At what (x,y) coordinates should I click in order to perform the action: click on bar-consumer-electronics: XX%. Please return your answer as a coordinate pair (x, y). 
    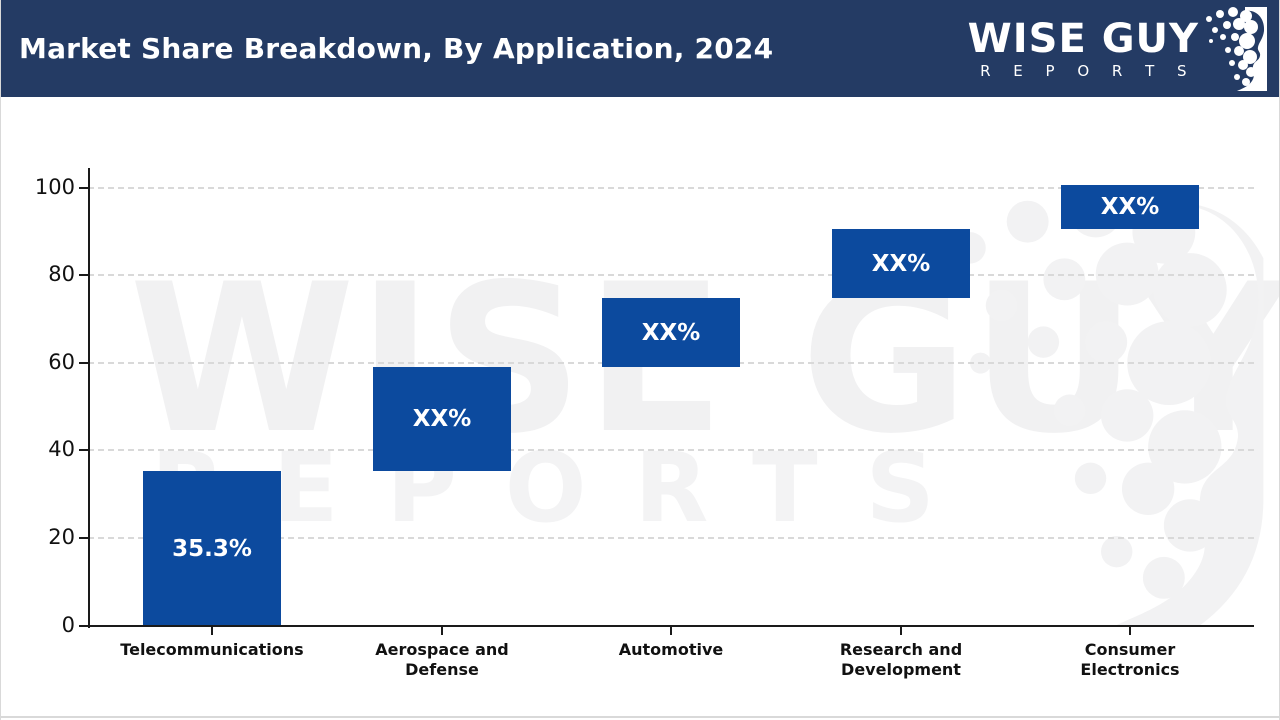
    Looking at the image, I should click on (1130, 207).